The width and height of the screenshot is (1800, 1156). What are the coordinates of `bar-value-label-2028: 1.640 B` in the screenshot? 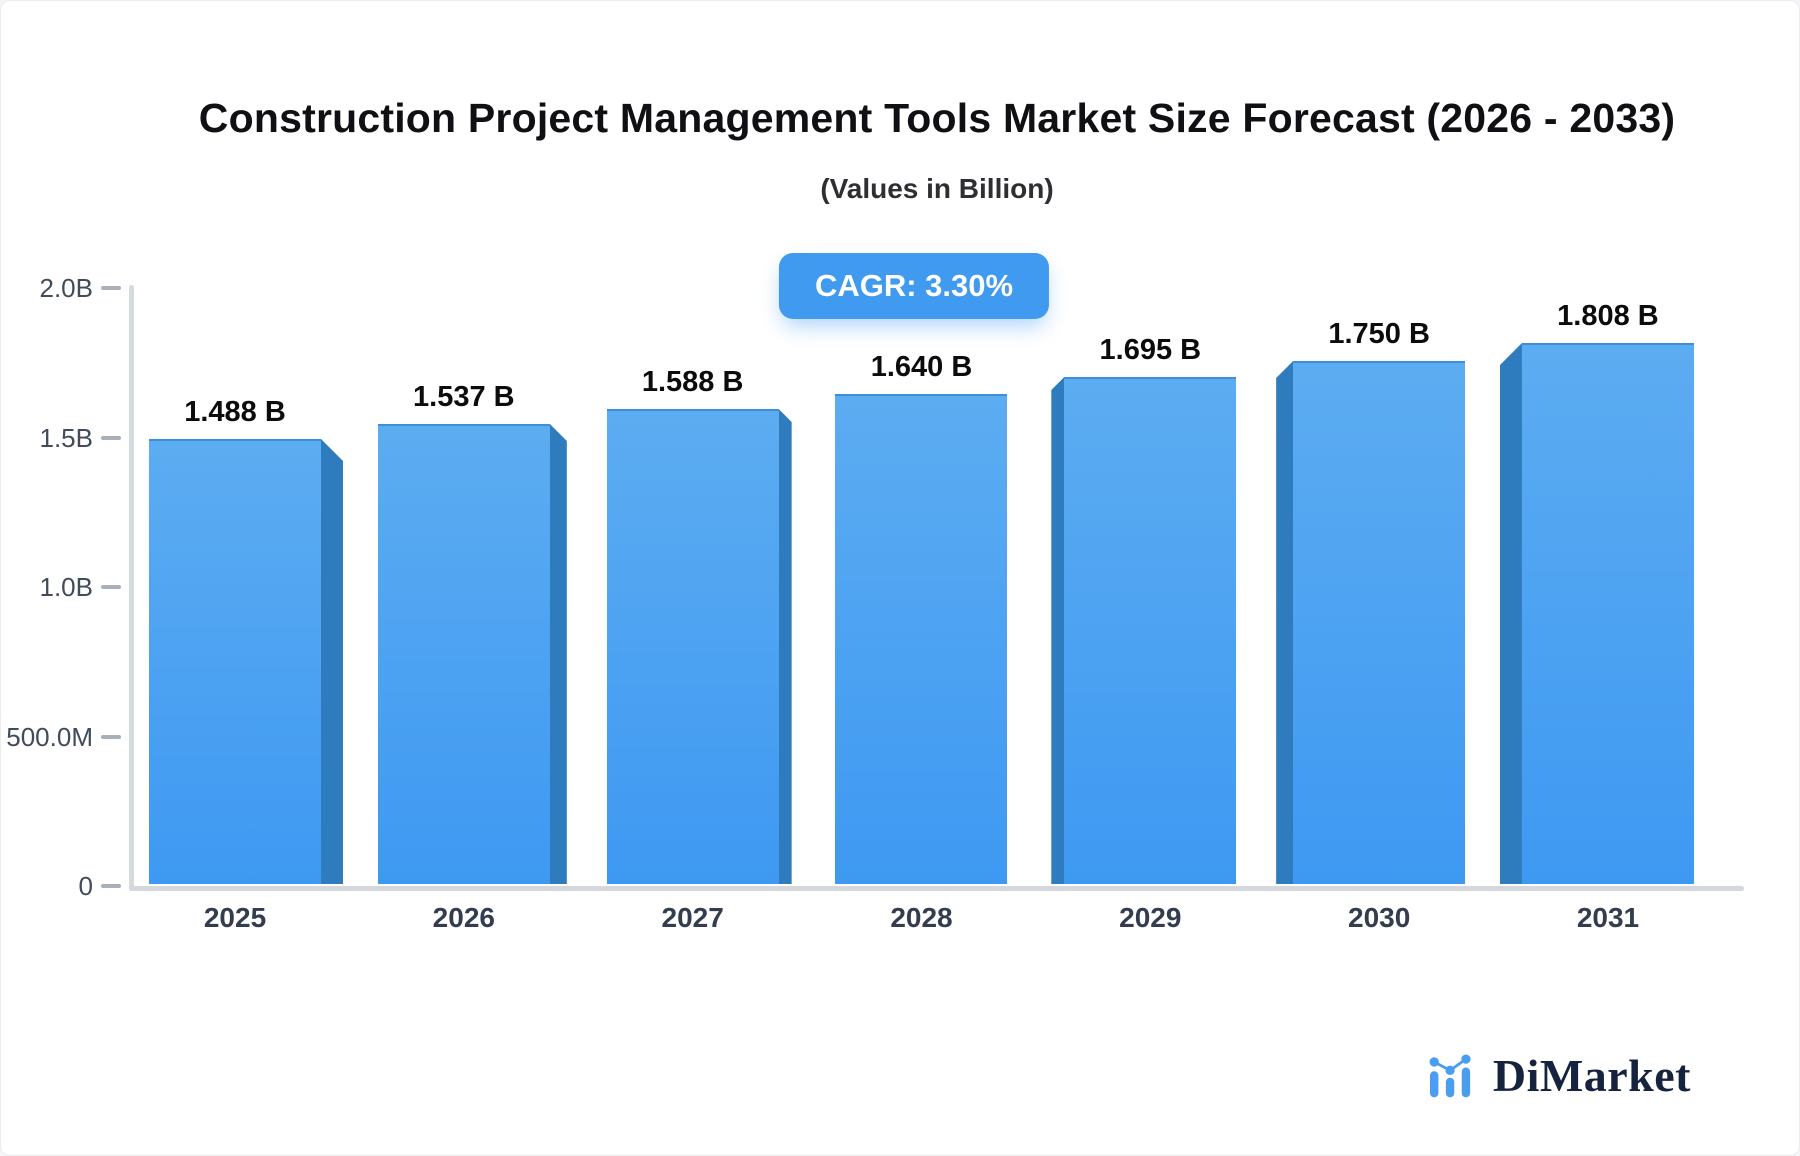 It's located at (921, 367).